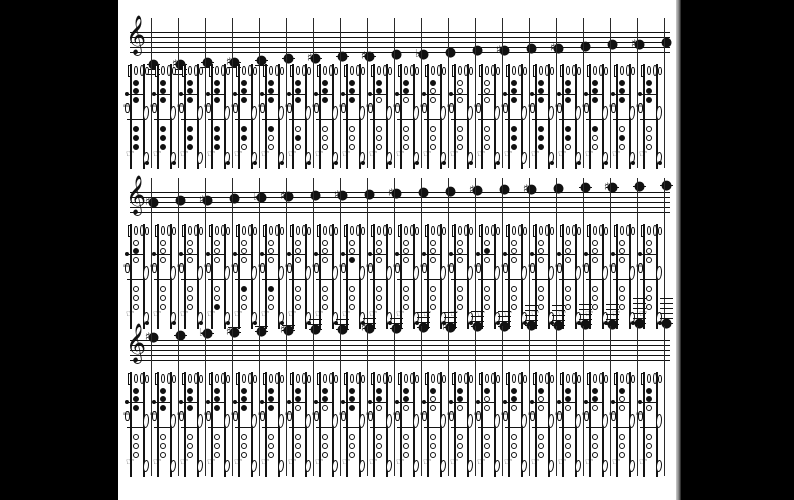  What do you see at coordinates (461, 253) in the screenshot?
I see `fingering-G#6: 000 ☞` at bounding box center [461, 253].